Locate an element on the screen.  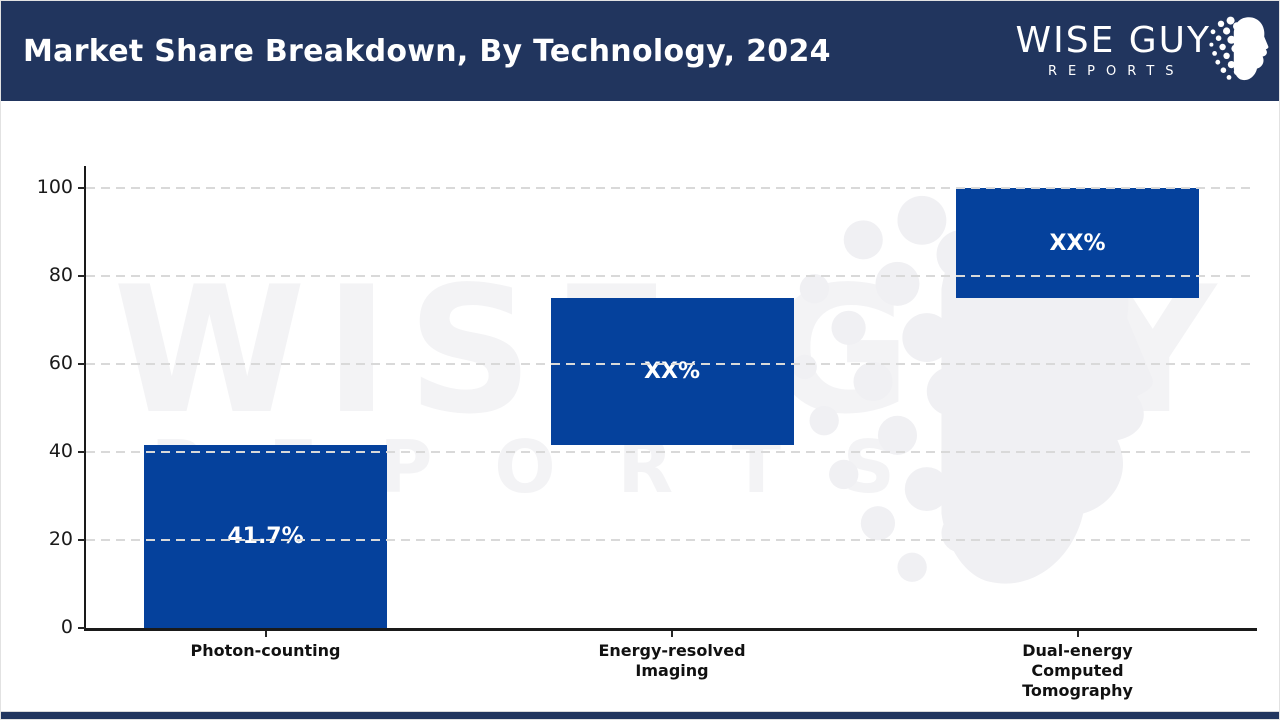
y-tick-label: 100 is located at coordinates (54, 186).